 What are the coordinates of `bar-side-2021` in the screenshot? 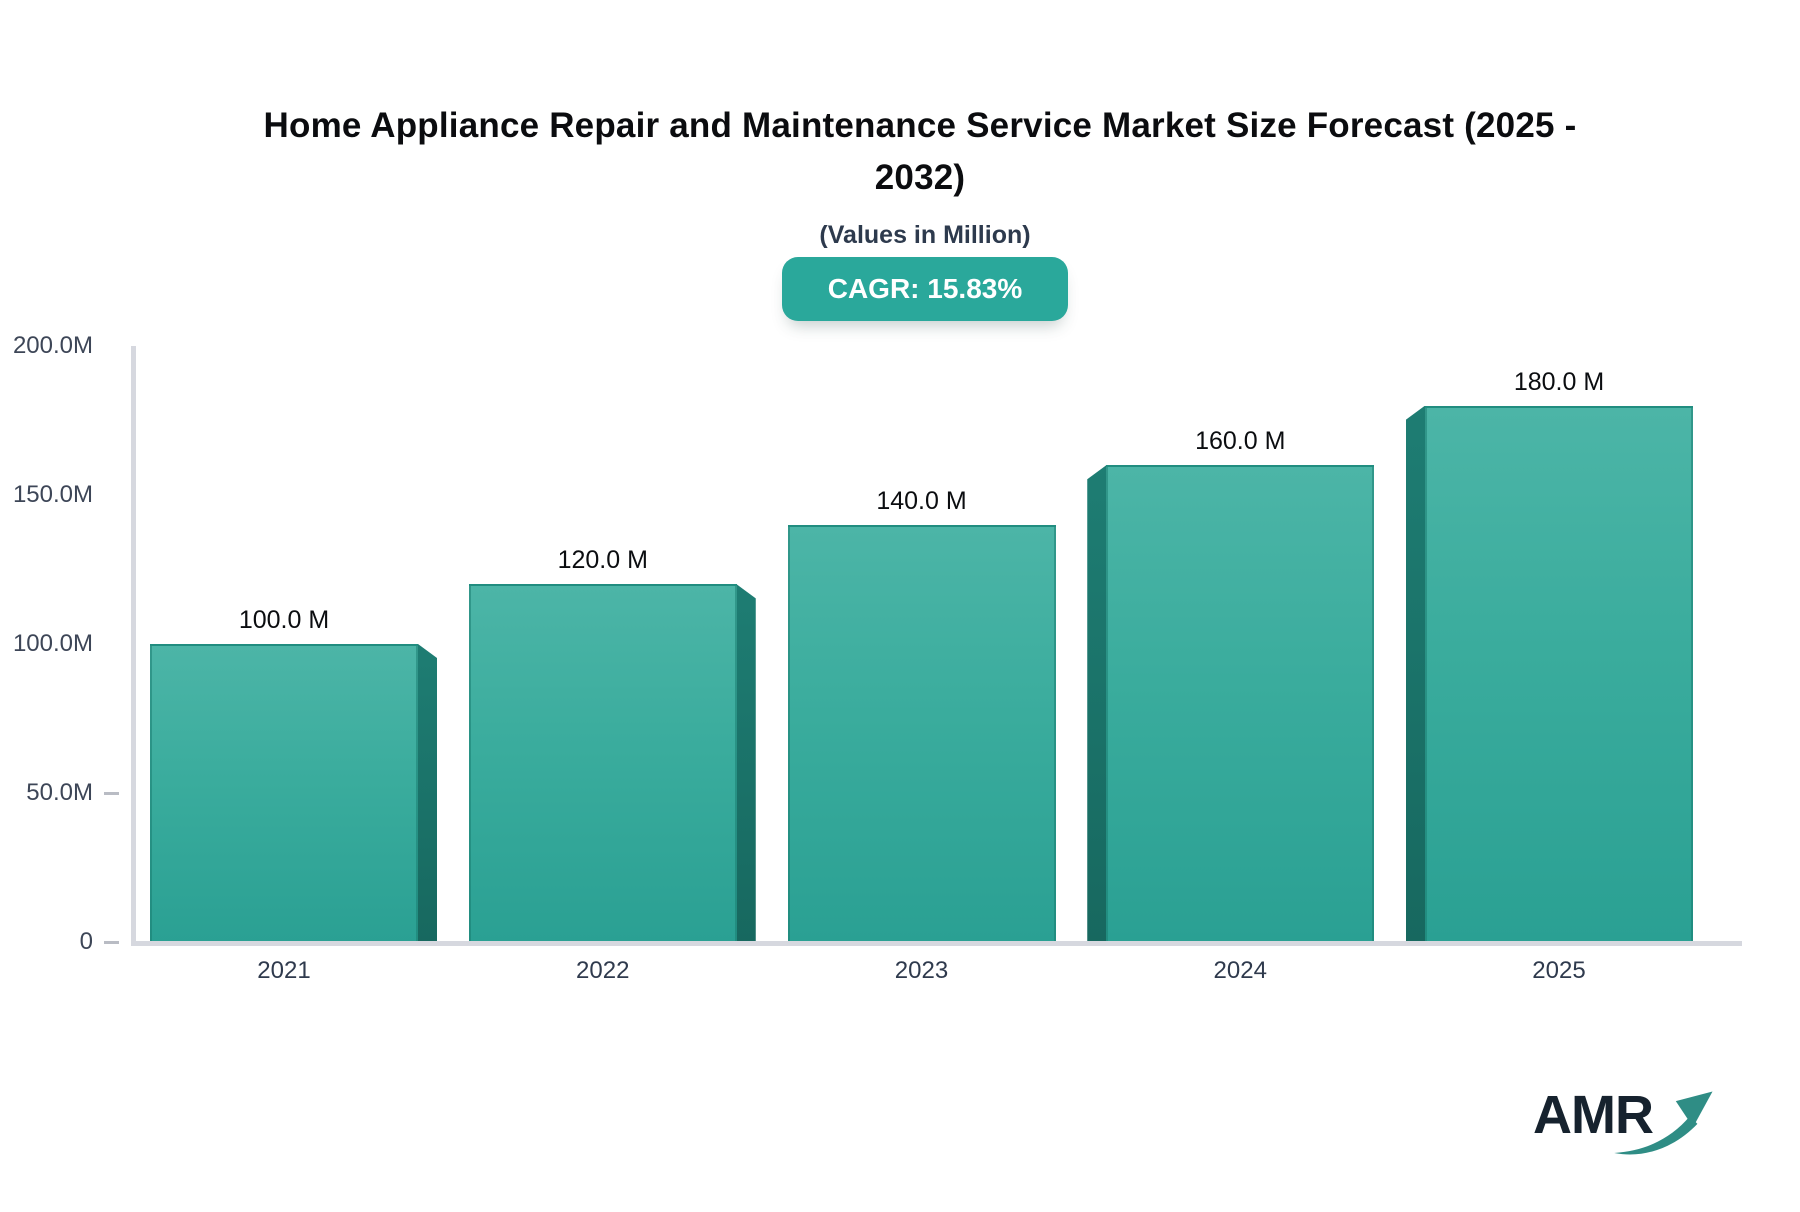 It's located at (427, 794).